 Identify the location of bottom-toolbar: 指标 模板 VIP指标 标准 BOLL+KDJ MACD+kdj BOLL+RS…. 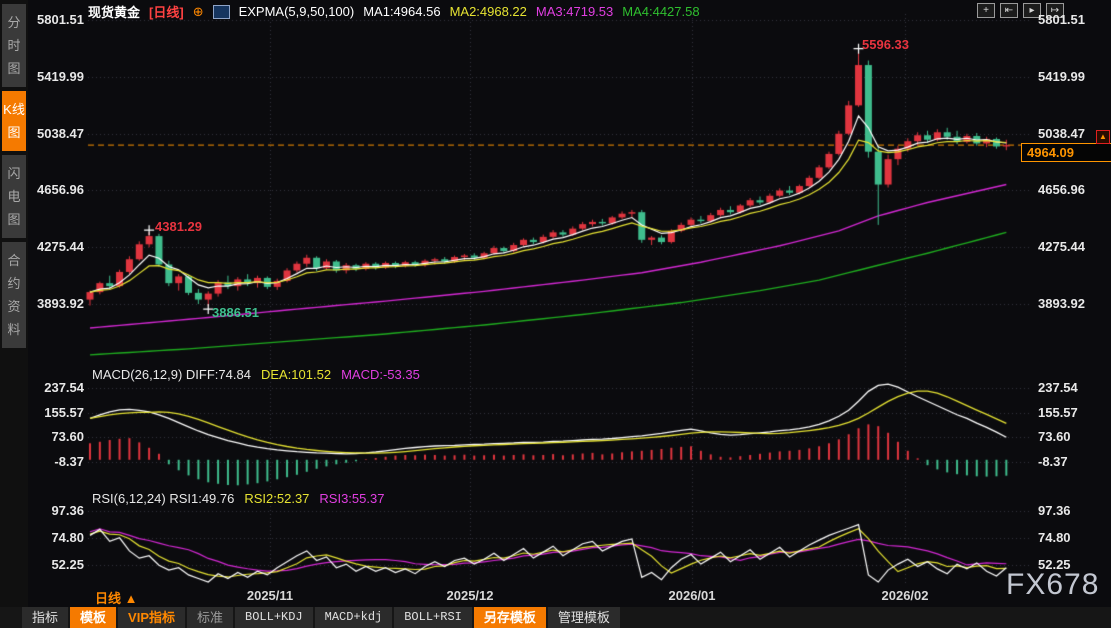
(555, 617).